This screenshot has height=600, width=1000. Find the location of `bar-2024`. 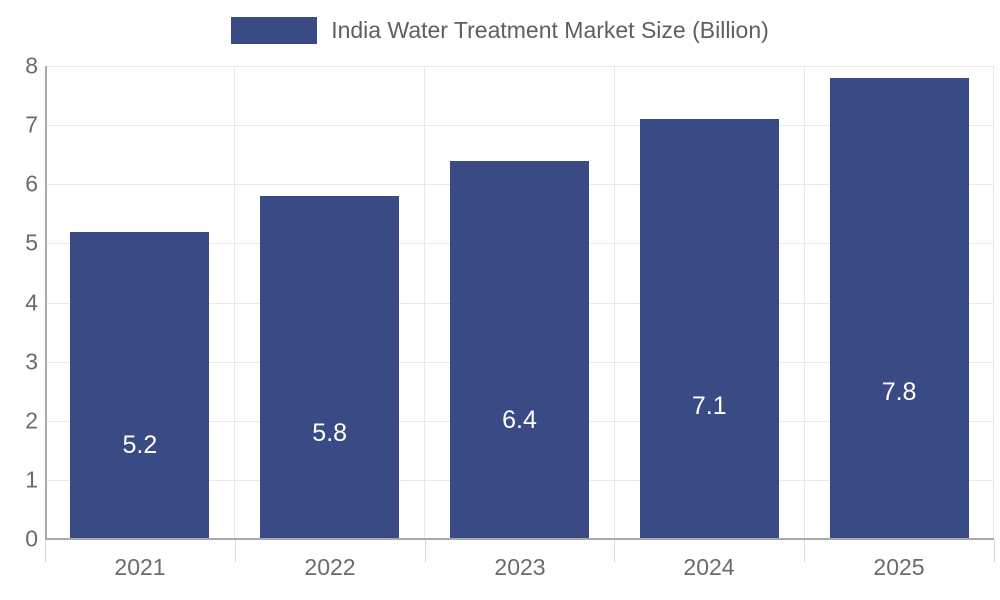

bar-2024 is located at coordinates (709, 329).